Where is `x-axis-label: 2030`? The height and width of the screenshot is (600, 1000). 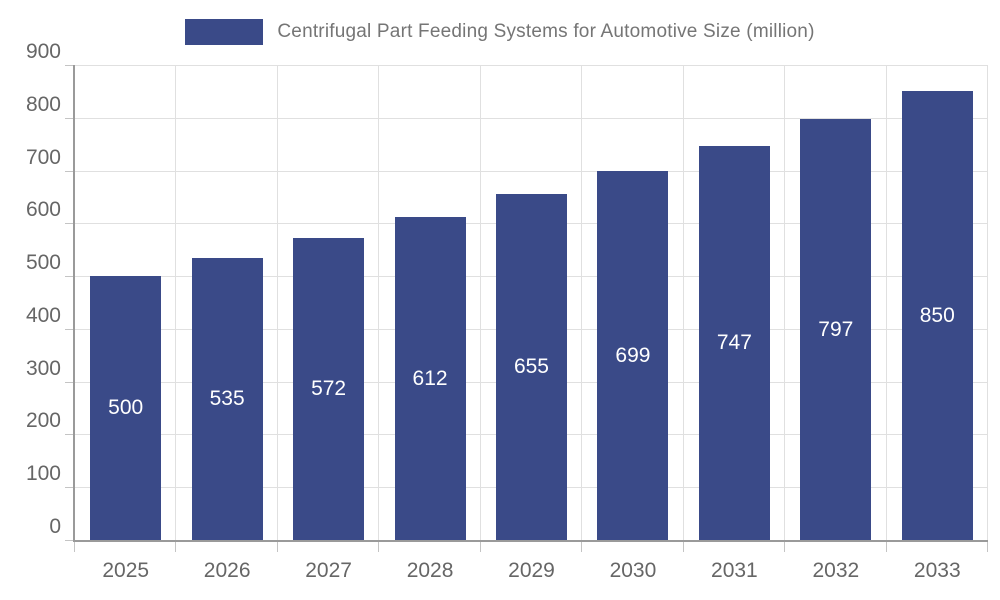 x-axis-label: 2030 is located at coordinates (633, 570).